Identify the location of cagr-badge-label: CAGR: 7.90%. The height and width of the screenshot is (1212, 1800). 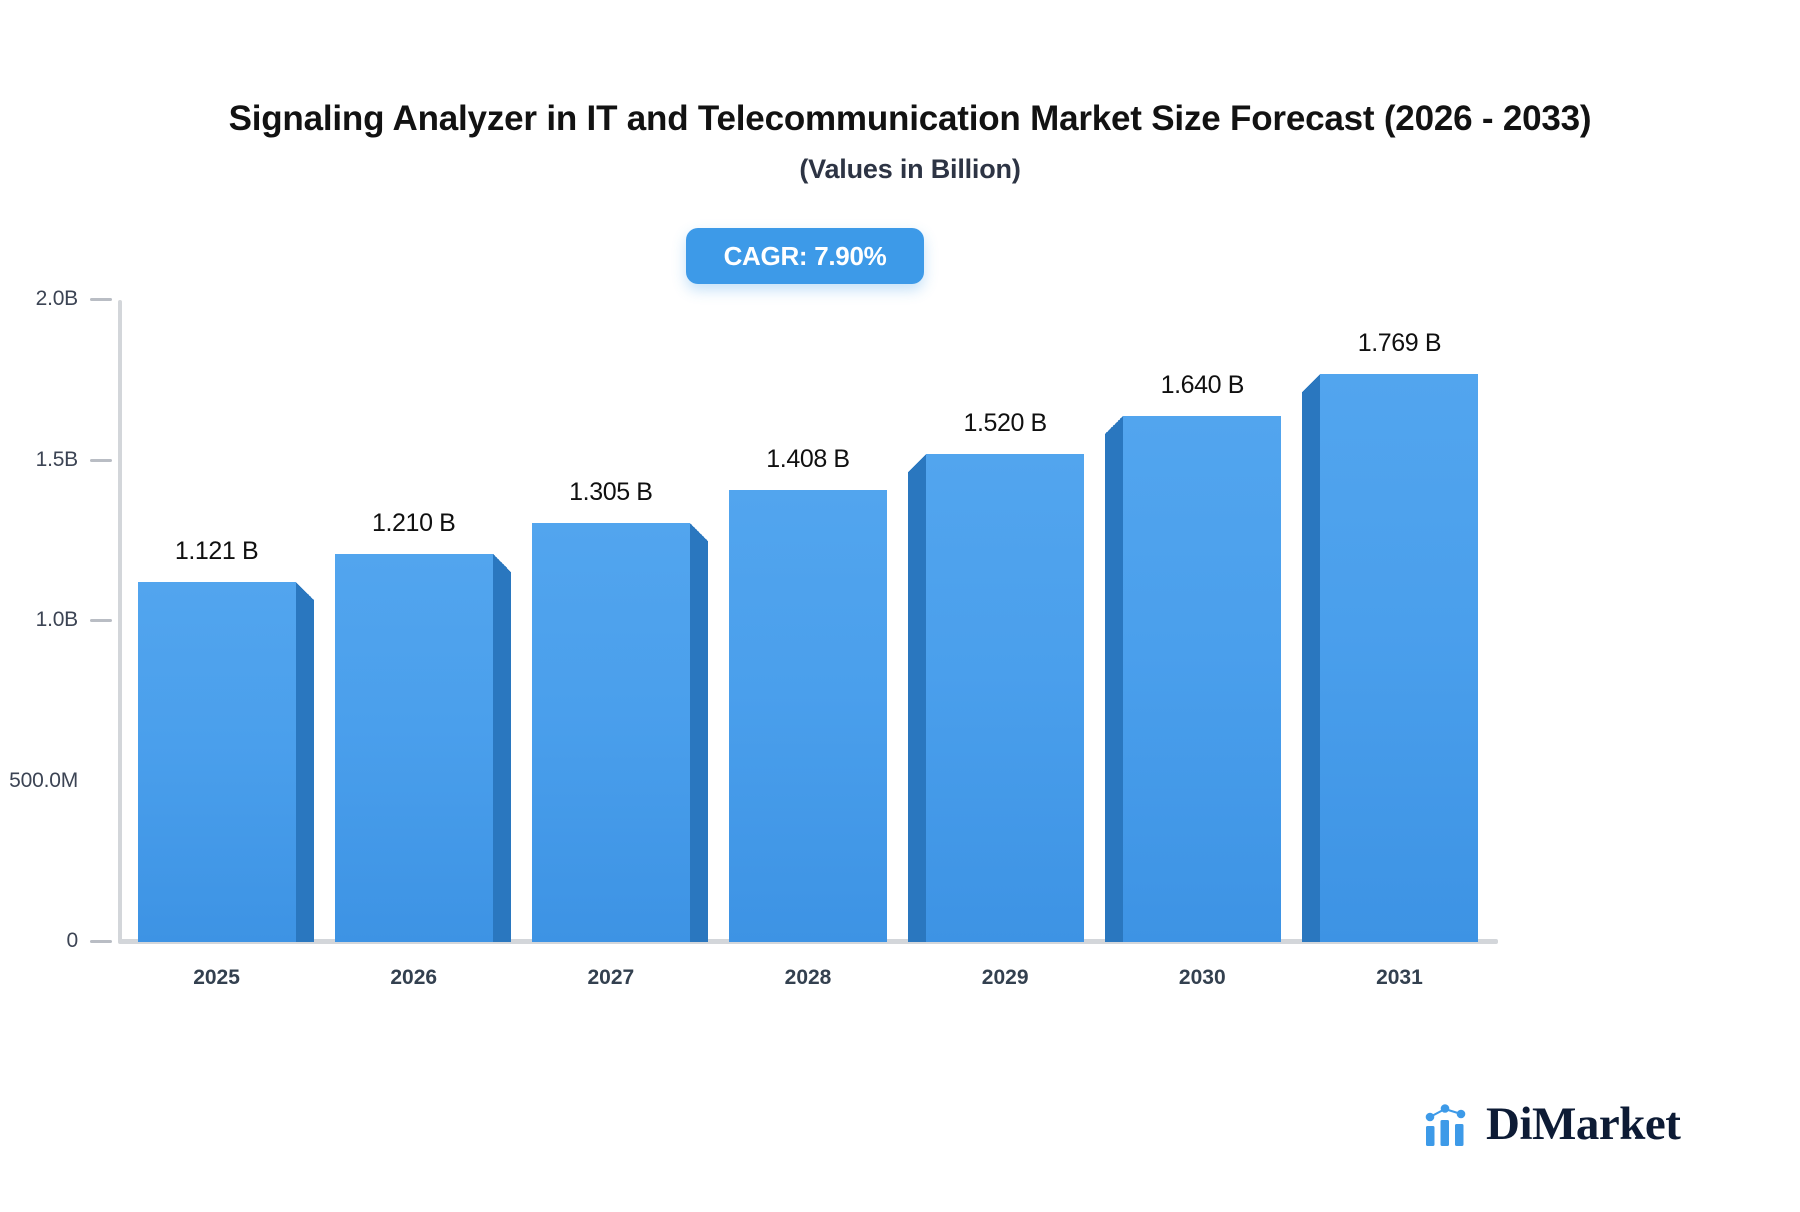
(805, 255).